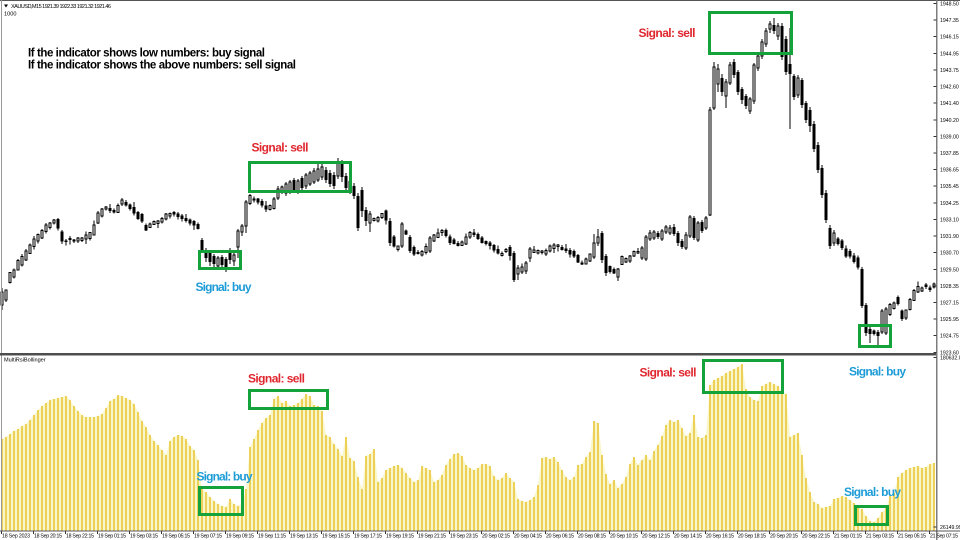  What do you see at coordinates (784, 537) in the screenshot?
I see `svg-text: 20 Sep 20:15` at bounding box center [784, 537].